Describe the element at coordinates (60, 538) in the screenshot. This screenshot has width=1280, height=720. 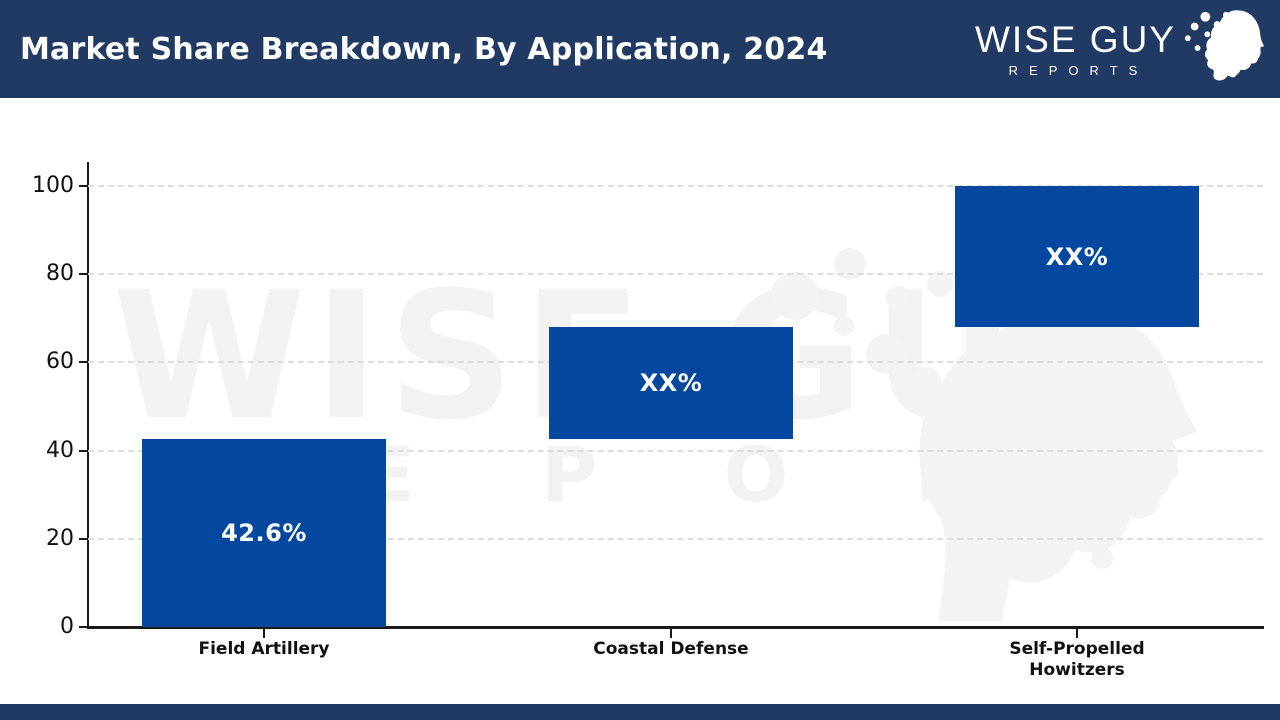
I see `y-tick-label: 20` at that location.